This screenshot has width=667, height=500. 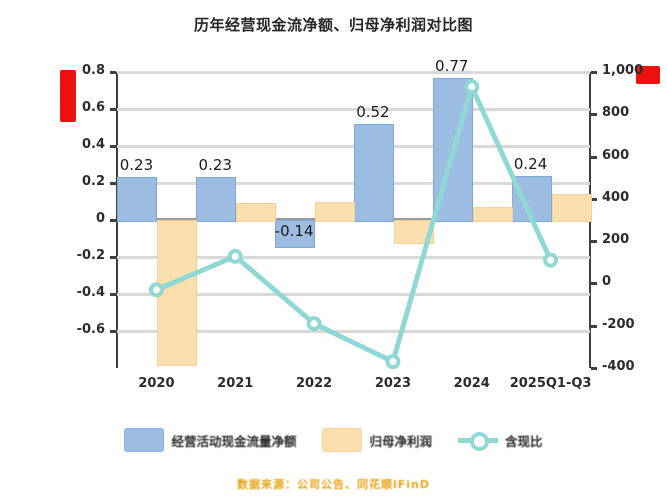 I want to click on source-watermark: 数据来源：公司公告、同花顺iFinD, so click(x=333, y=484).